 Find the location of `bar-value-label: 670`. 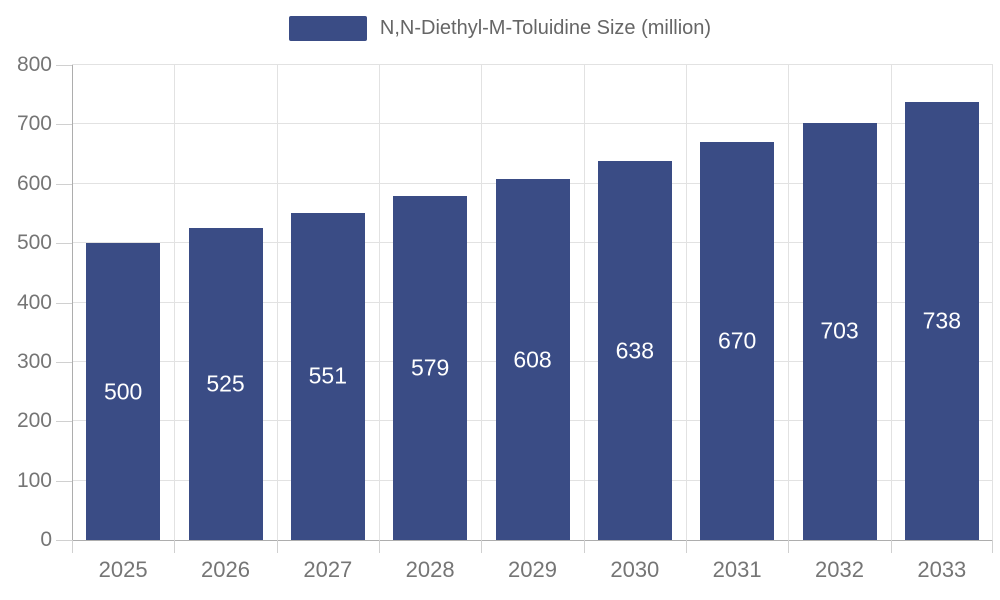

bar-value-label: 670 is located at coordinates (737, 340).